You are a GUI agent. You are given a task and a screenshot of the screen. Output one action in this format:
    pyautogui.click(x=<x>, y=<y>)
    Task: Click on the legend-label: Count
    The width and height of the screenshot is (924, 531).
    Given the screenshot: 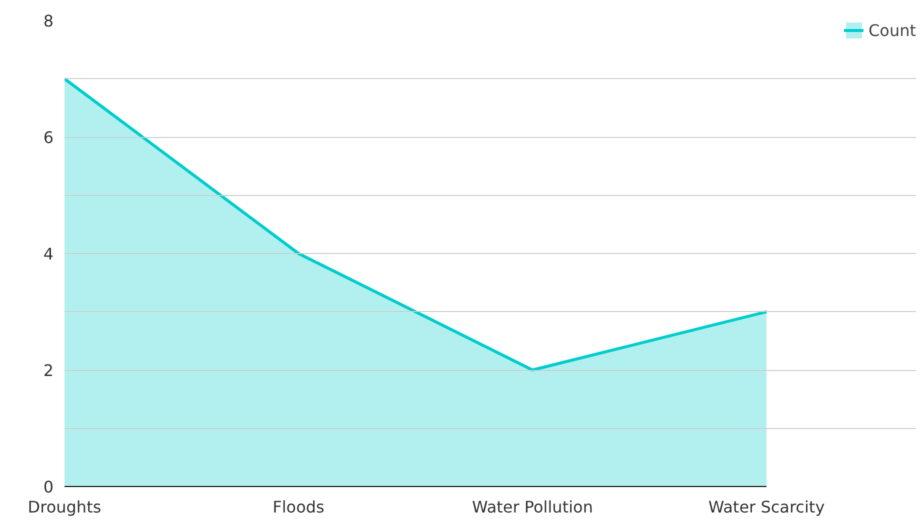 What is the action you would take?
    pyautogui.click(x=892, y=30)
    